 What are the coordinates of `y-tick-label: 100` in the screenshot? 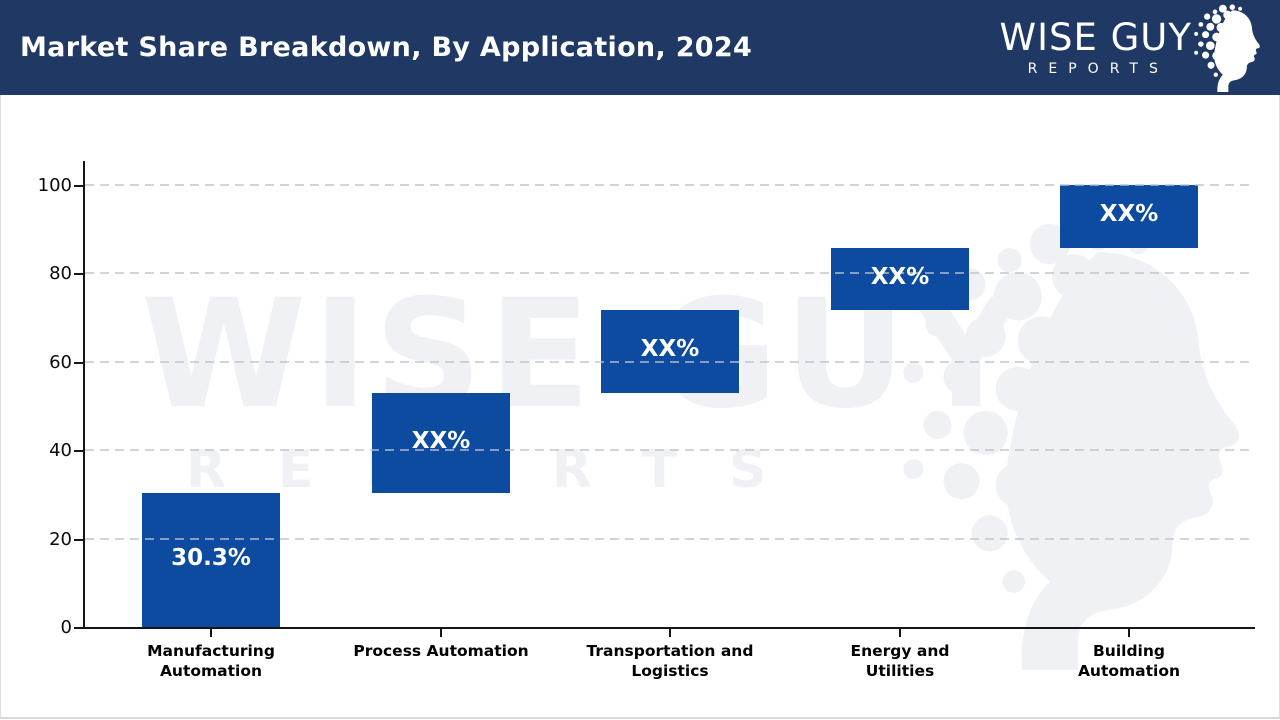 It's located at (54, 185).